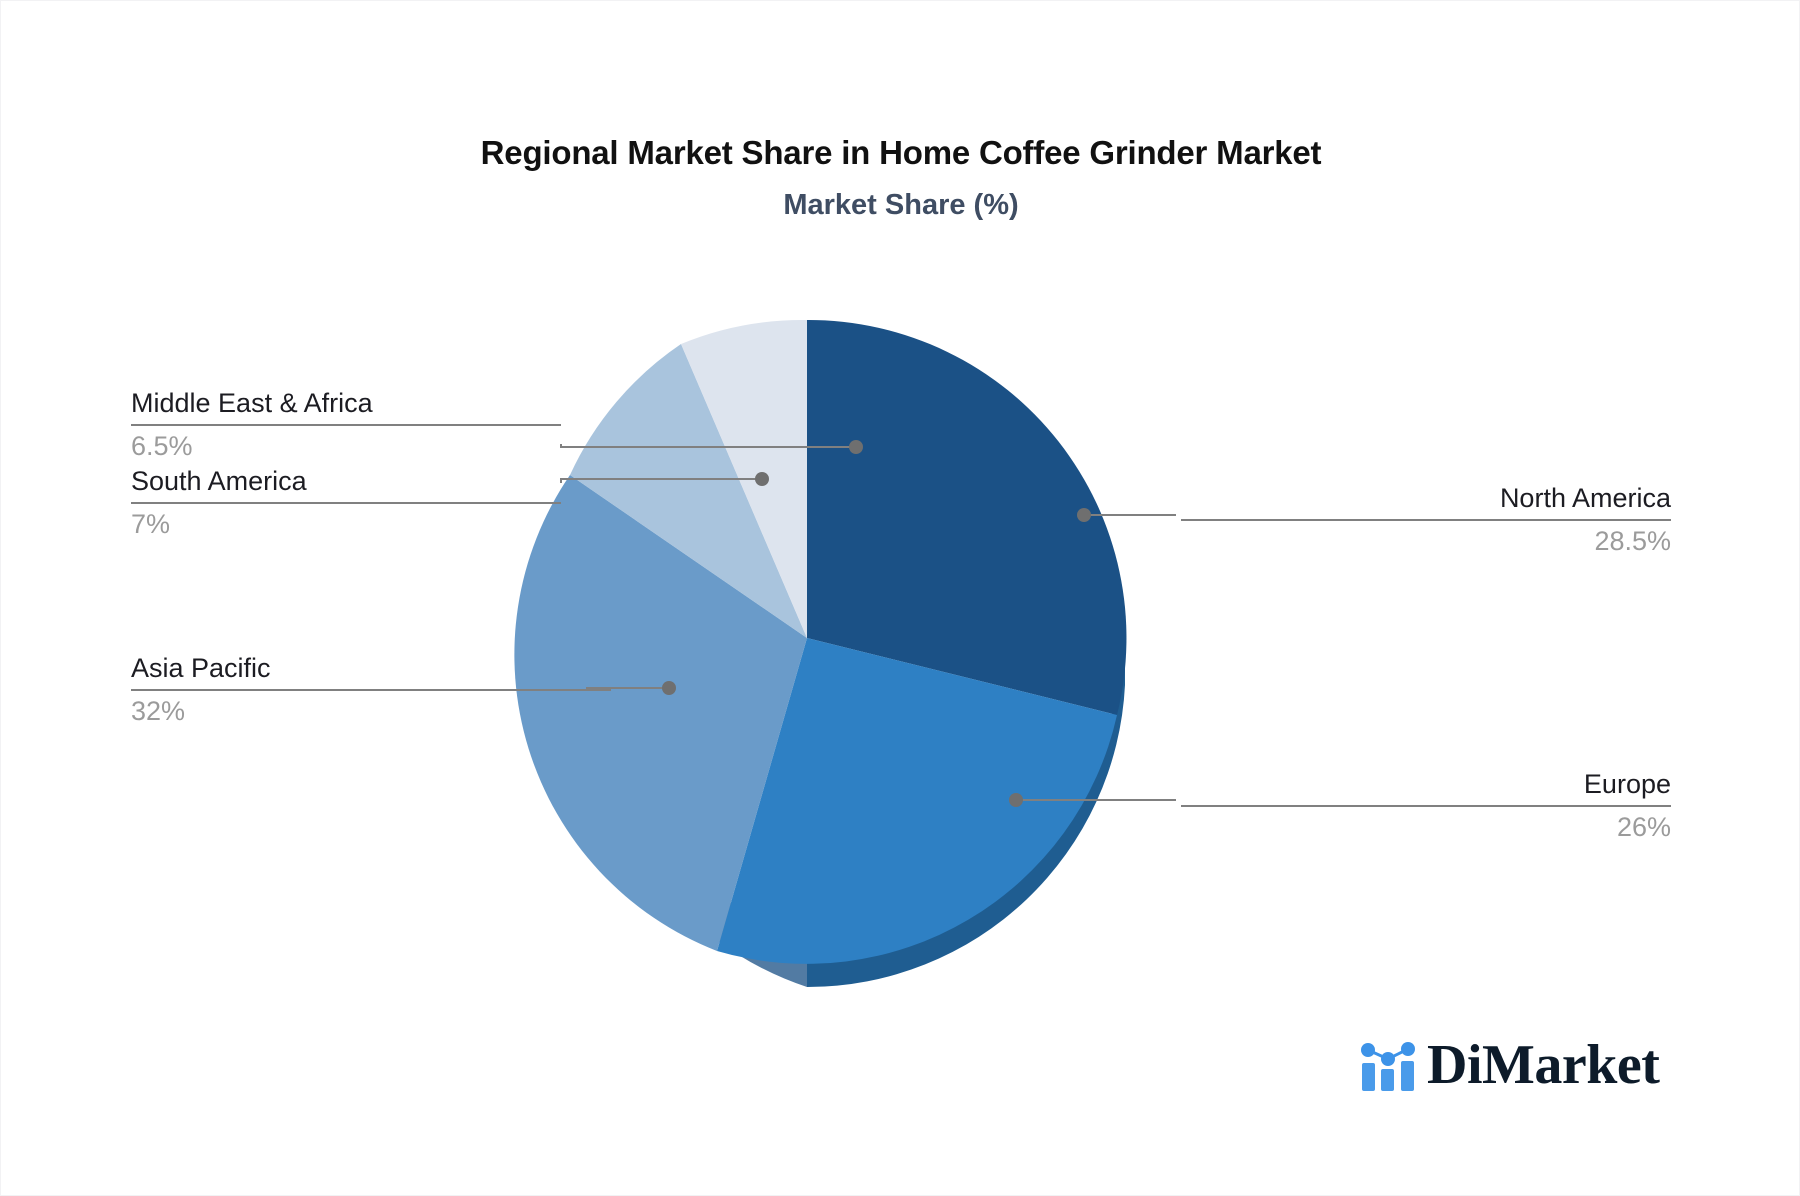 Image resolution: width=1800 pixels, height=1196 pixels. I want to click on pie-slice-north-america, so click(967, 517).